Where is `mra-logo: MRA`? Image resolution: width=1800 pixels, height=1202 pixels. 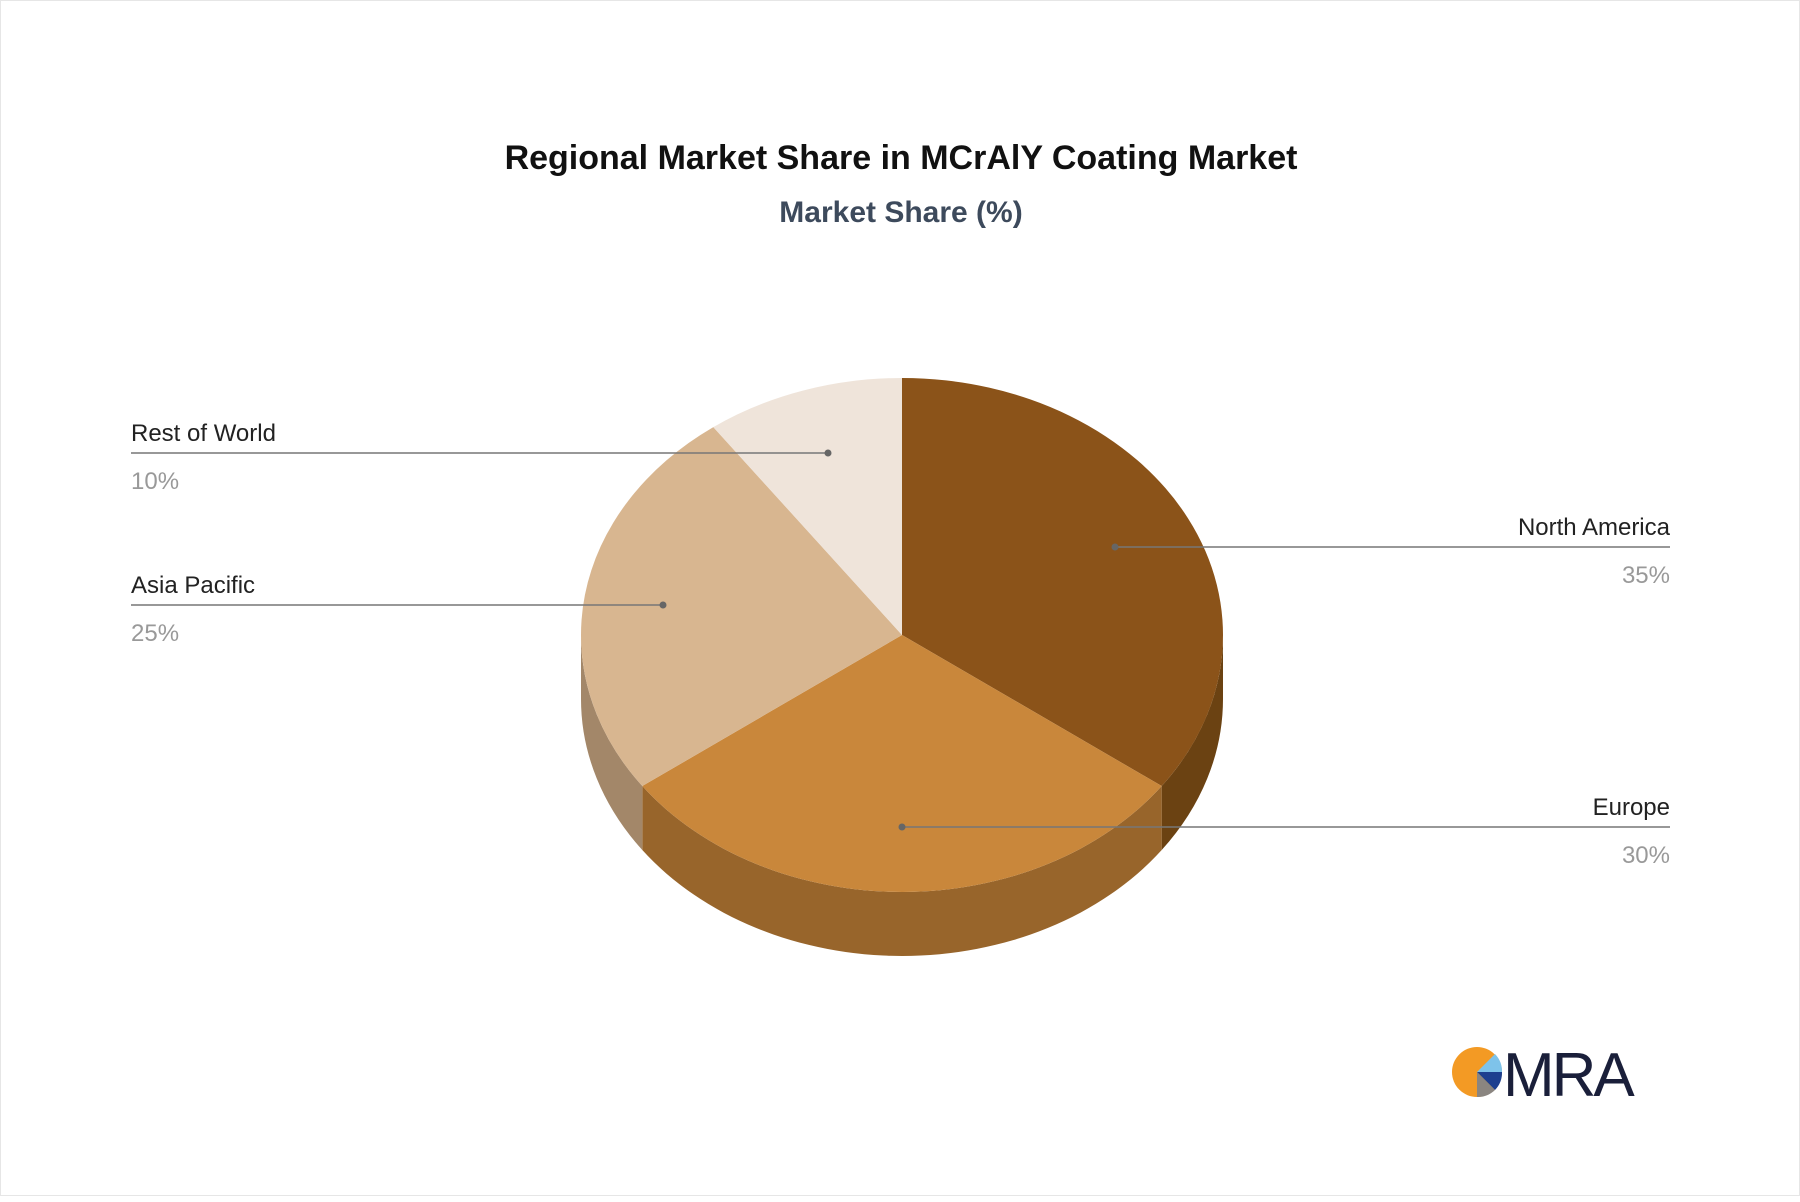
mra-logo: MRA is located at coordinates (1545, 1075).